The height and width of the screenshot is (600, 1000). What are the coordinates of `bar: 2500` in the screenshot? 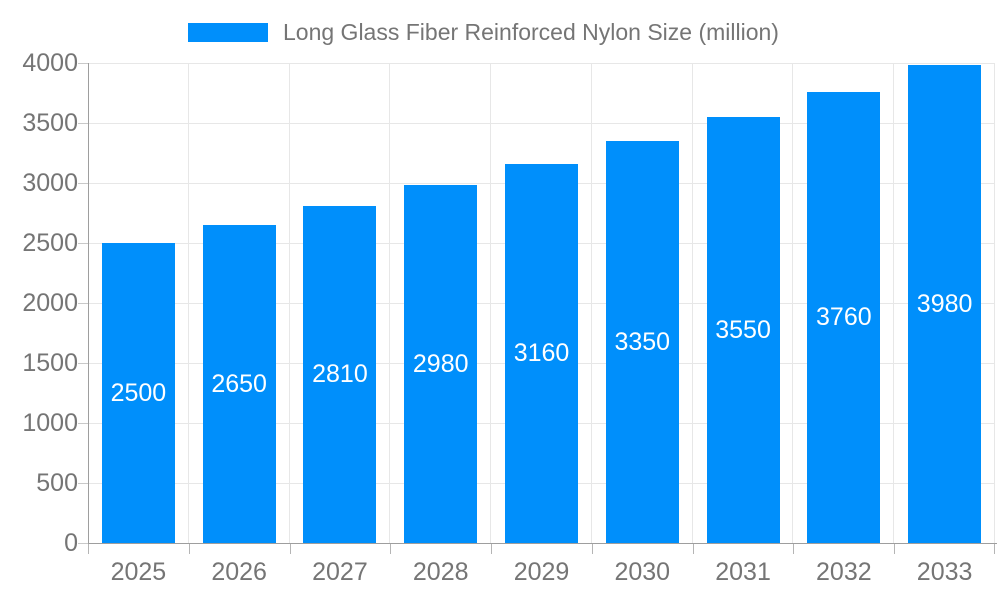 It's located at (138, 393).